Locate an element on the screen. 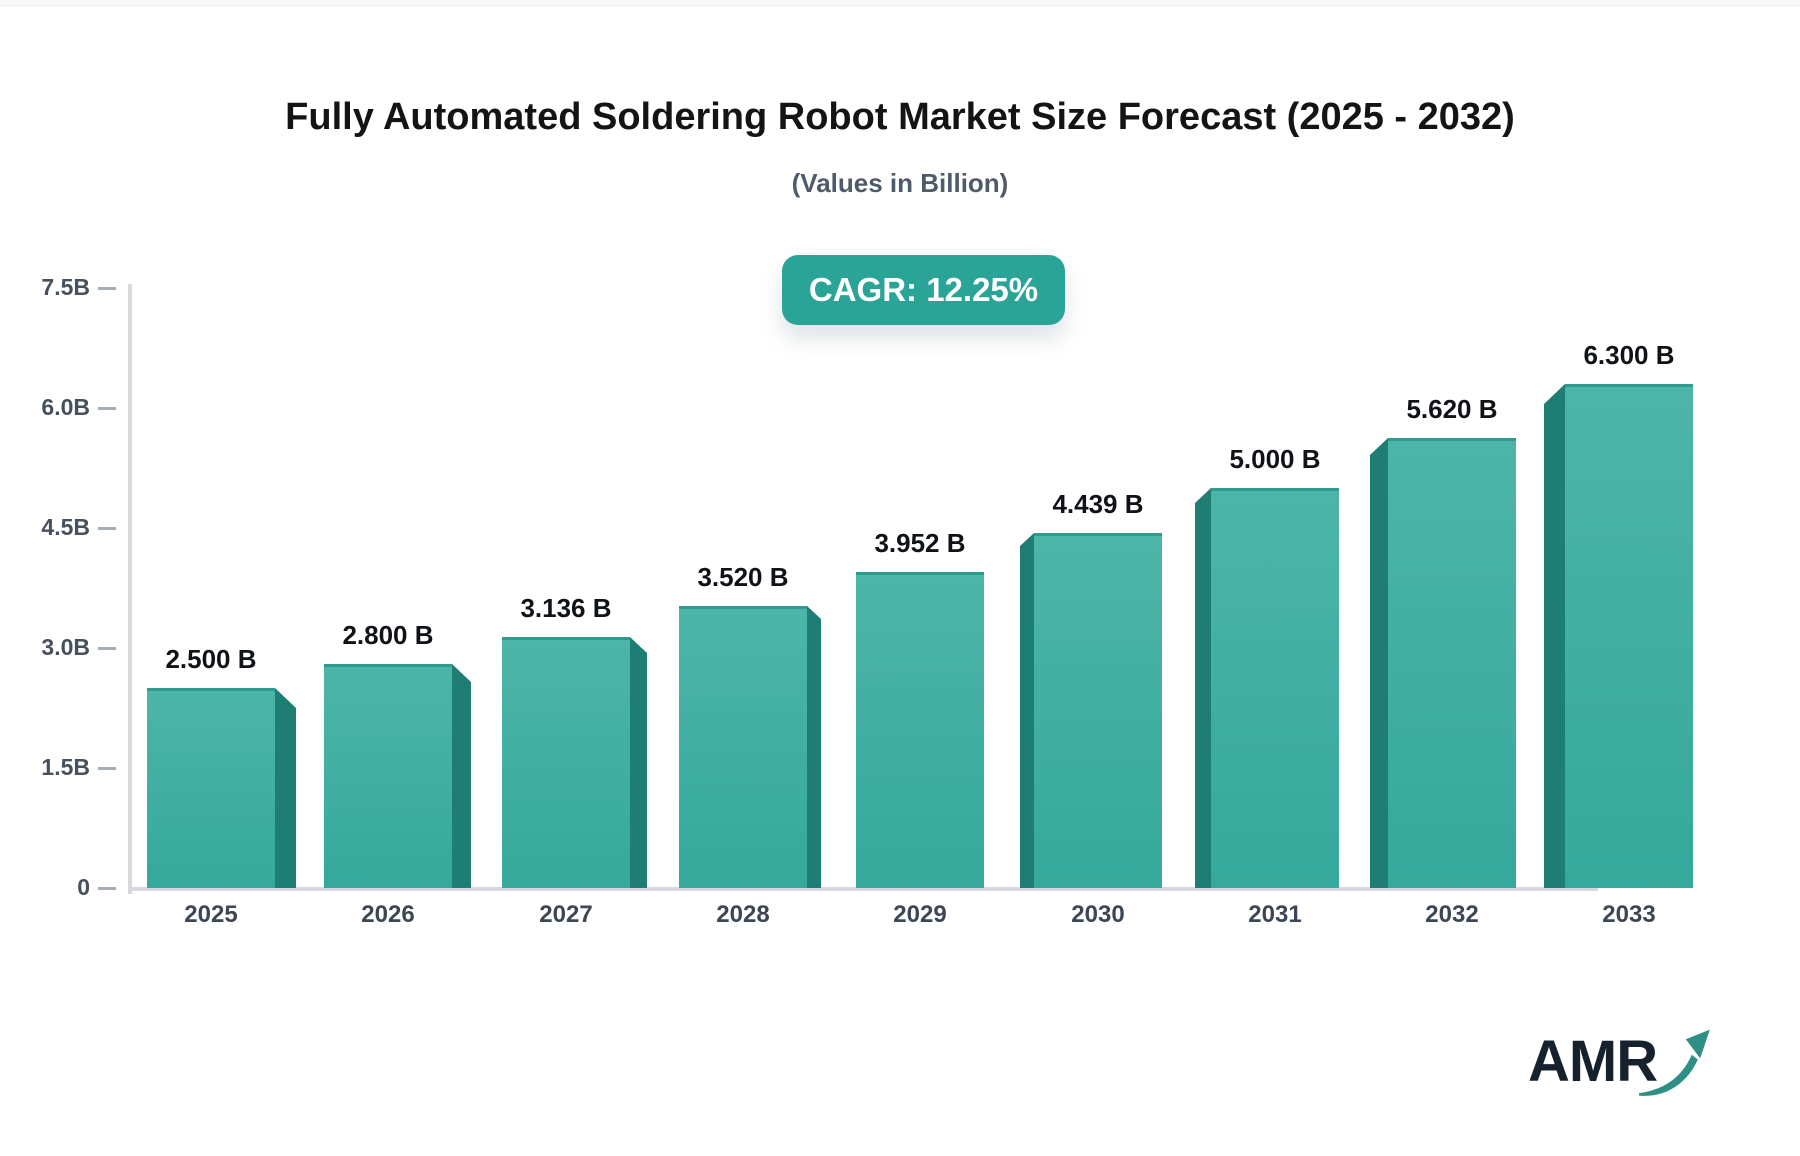  amr-logo: AMR is located at coordinates (1620, 1062).